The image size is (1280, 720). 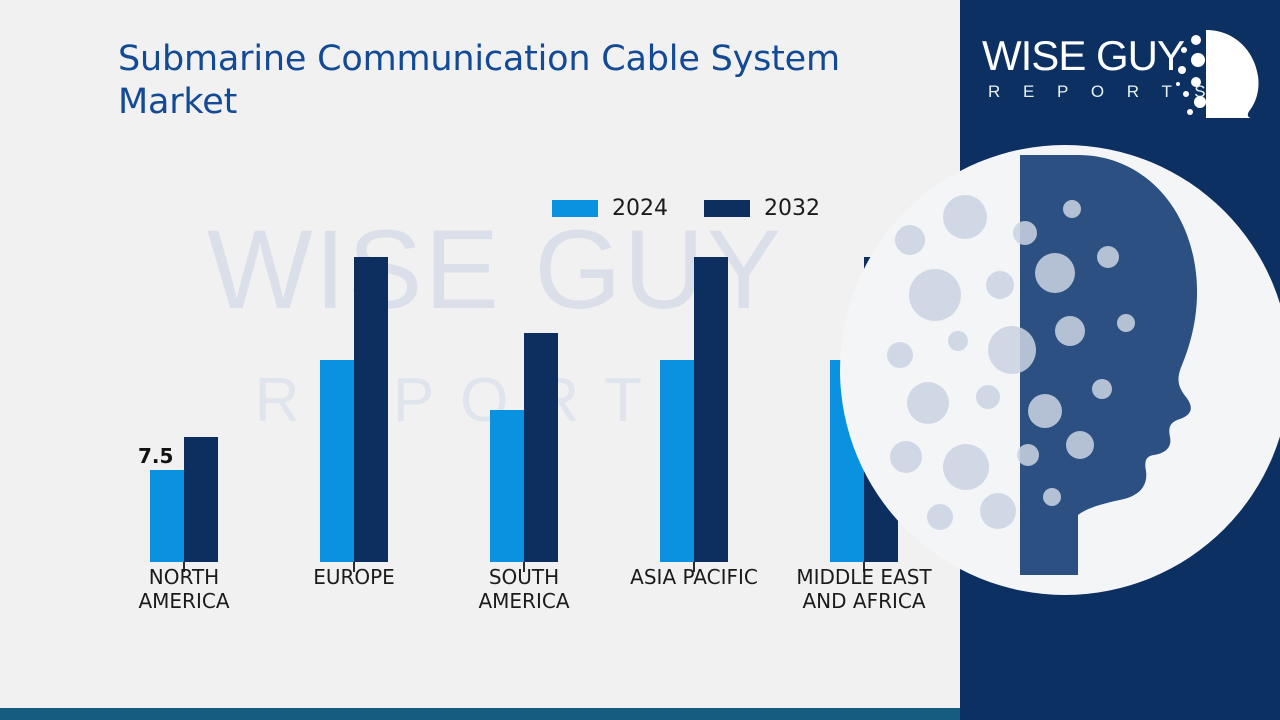 What do you see at coordinates (640, 208) in the screenshot?
I see `legend-label-2024: 2024` at bounding box center [640, 208].